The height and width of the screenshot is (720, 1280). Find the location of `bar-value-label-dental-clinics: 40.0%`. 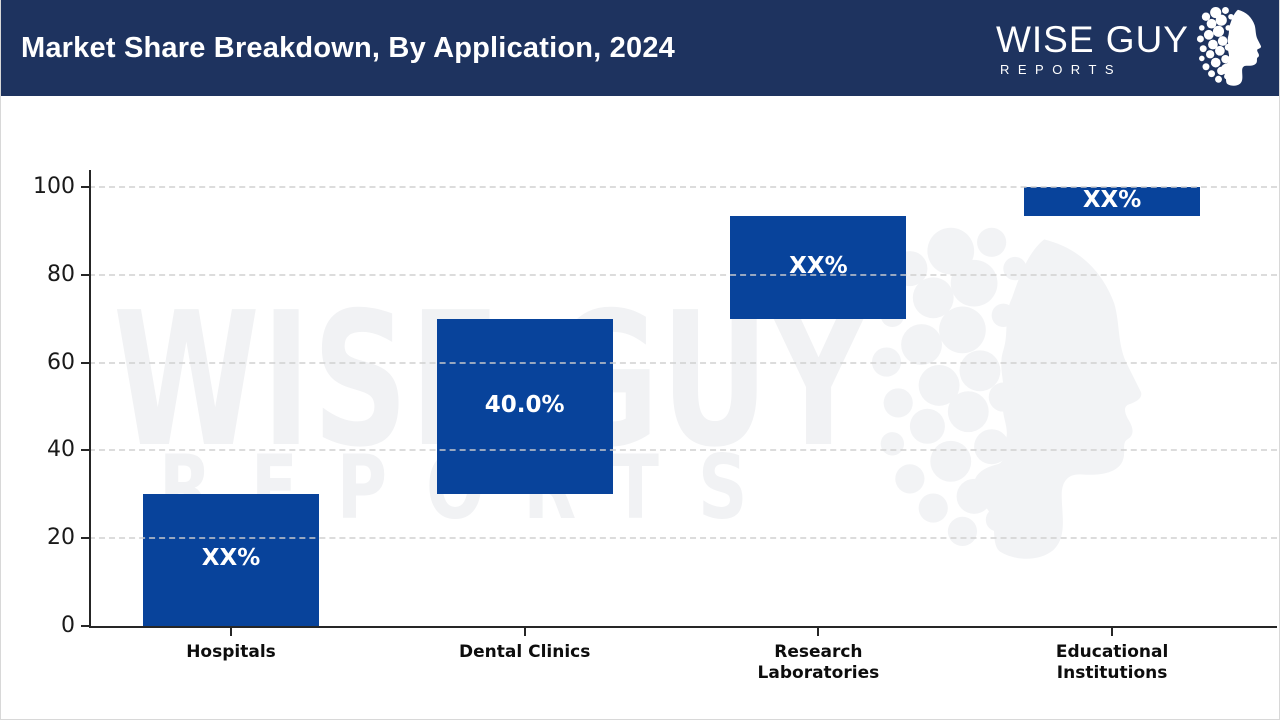

bar-value-label-dental-clinics: 40.0% is located at coordinates (524, 404).